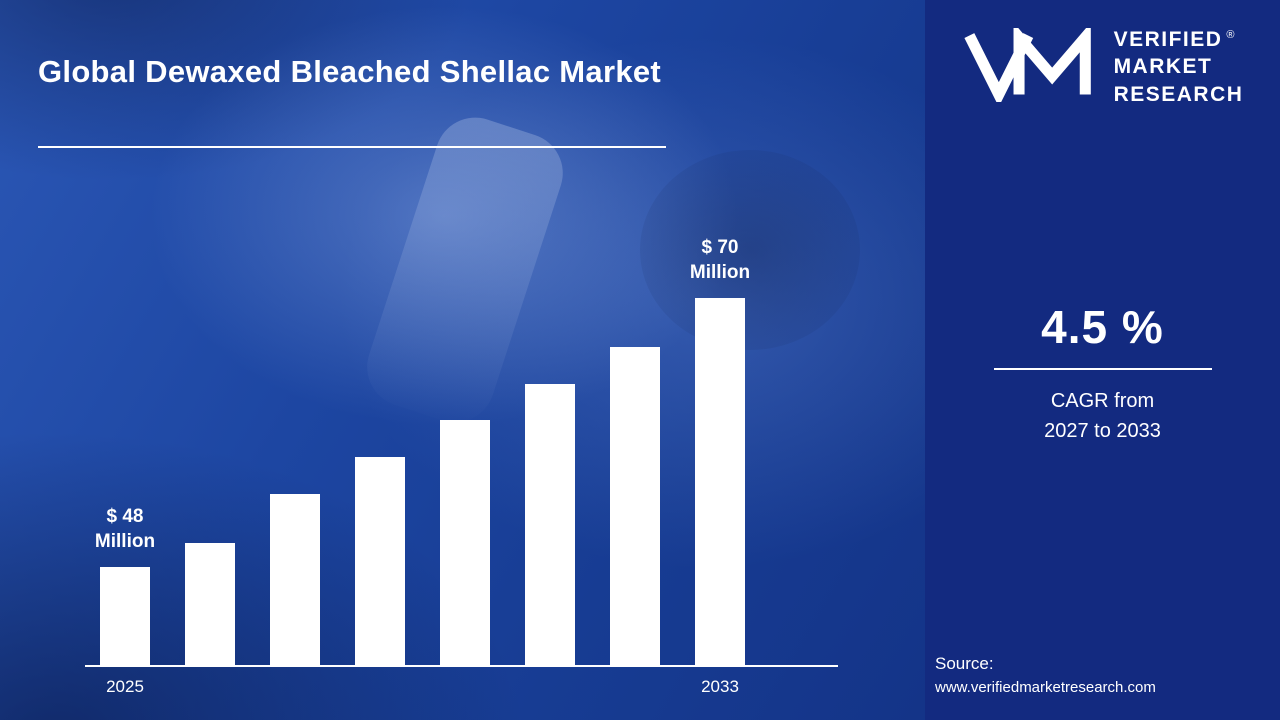 This screenshot has height=720, width=1280. Describe the element at coordinates (350, 71) in the screenshot. I see `page-title: Global Dewaxed Bleached Shellac Market` at that location.